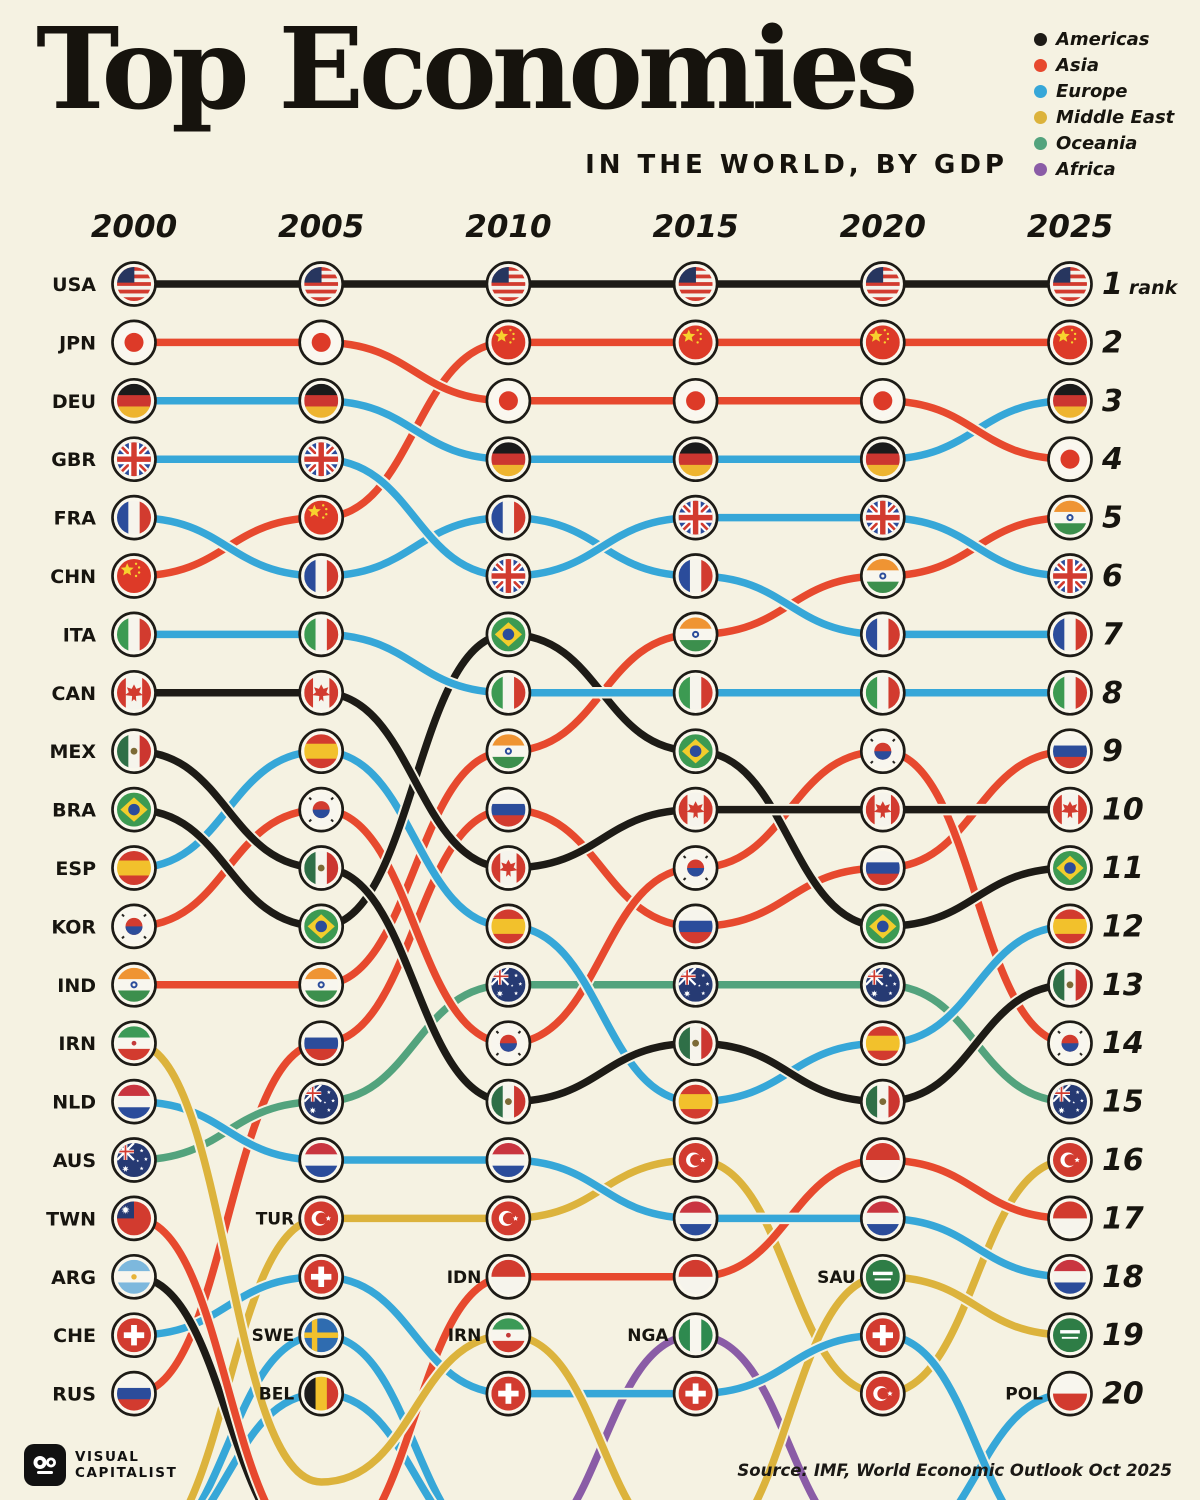 The height and width of the screenshot is (1500, 1200). I want to click on legend-label: Oceania, so click(1097, 143).